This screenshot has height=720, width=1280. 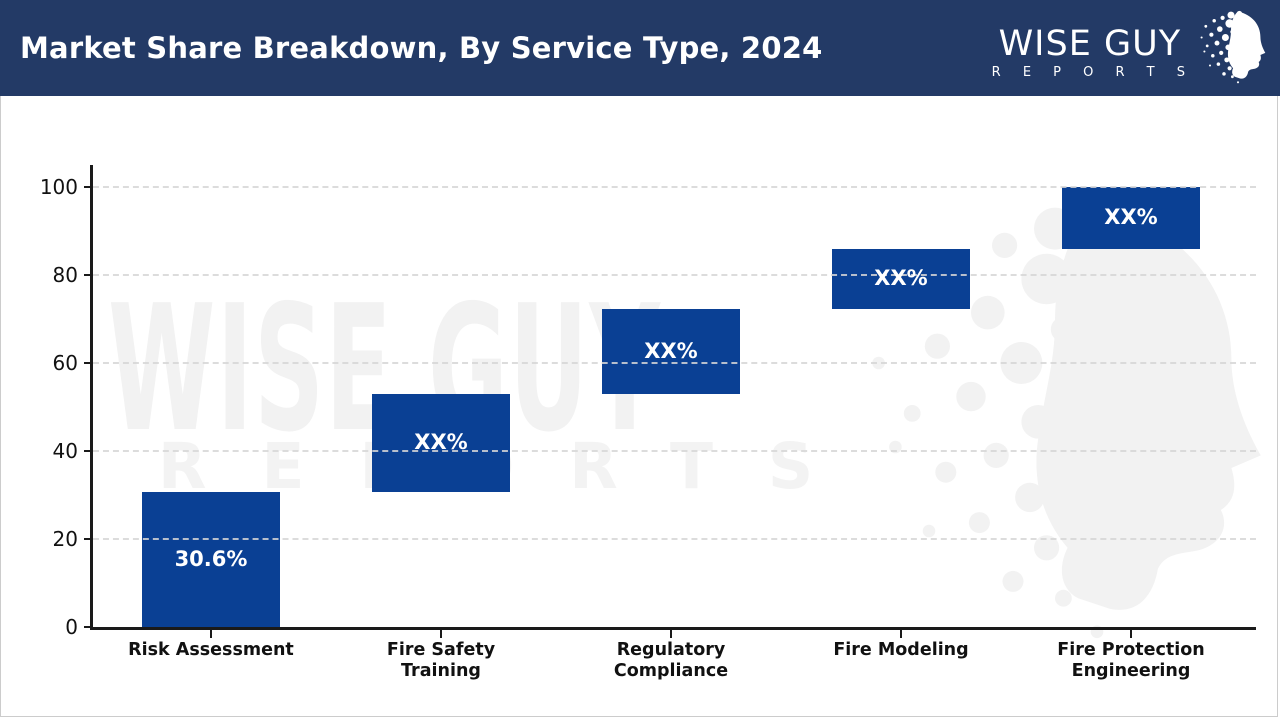 I want to click on brand-logo: WISE GUY R E P O R T S, so click(x=1126, y=48).